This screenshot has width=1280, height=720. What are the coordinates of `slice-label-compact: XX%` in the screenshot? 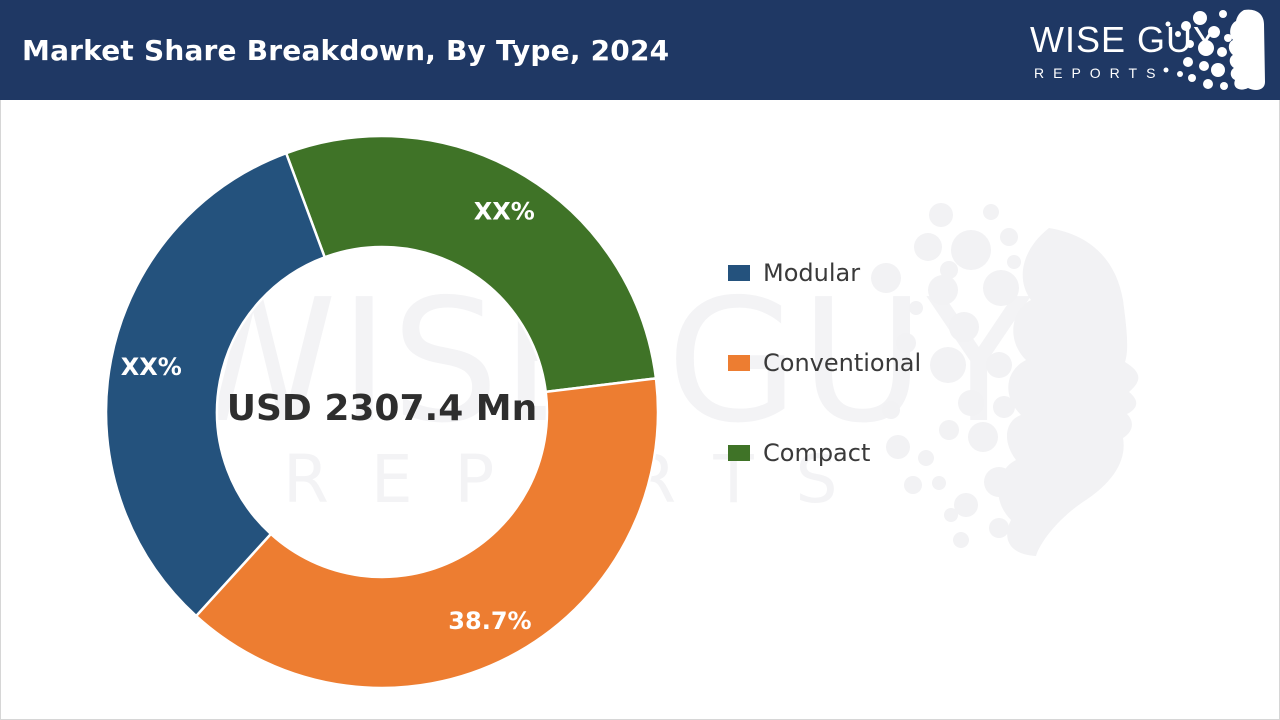 It's located at (504, 211).